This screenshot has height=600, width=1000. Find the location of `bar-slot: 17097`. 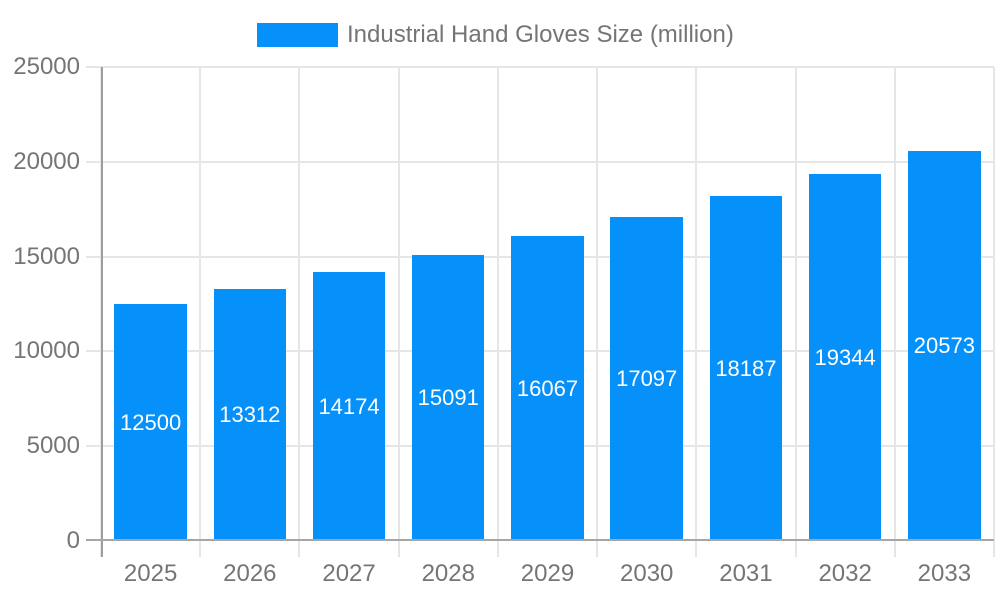

bar-slot: 17097 is located at coordinates (646, 304).